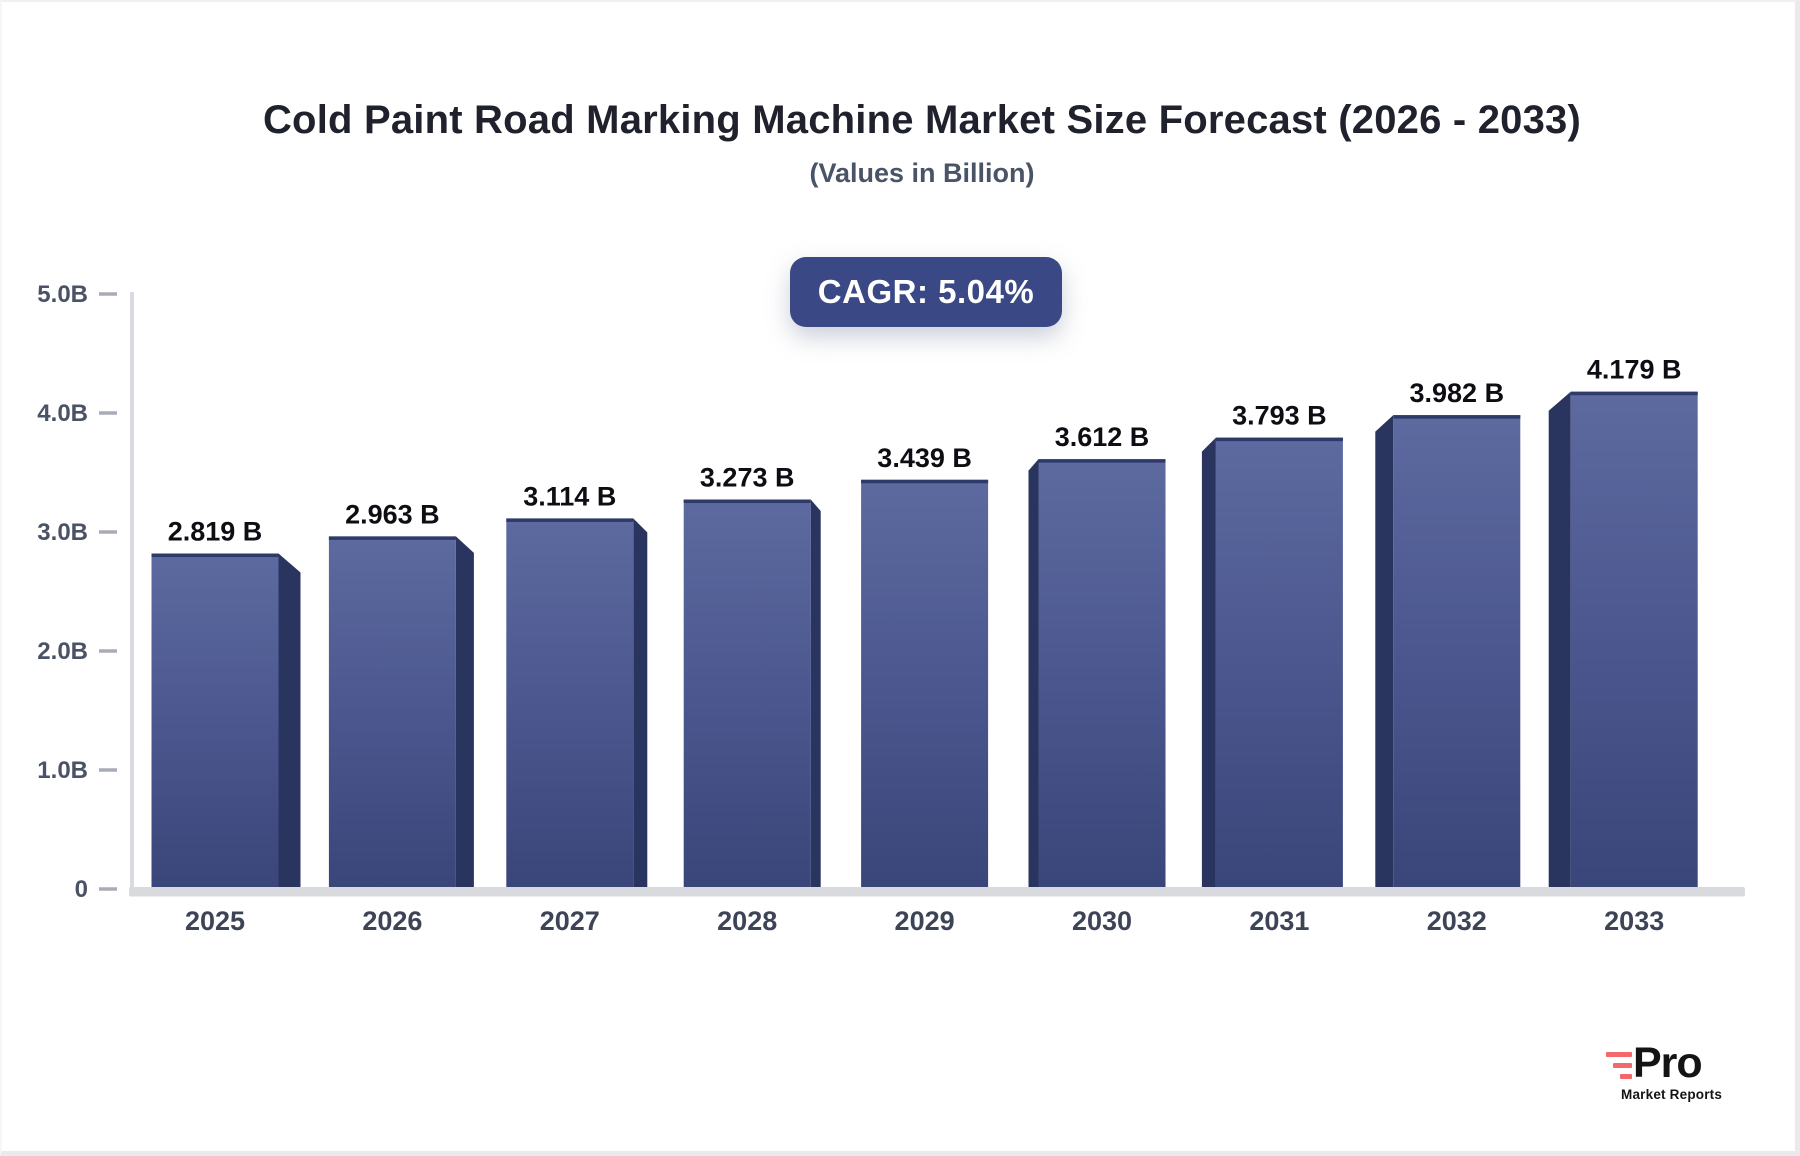  Describe the element at coordinates (81, 889) in the screenshot. I see `y-axis-label: 0` at that location.